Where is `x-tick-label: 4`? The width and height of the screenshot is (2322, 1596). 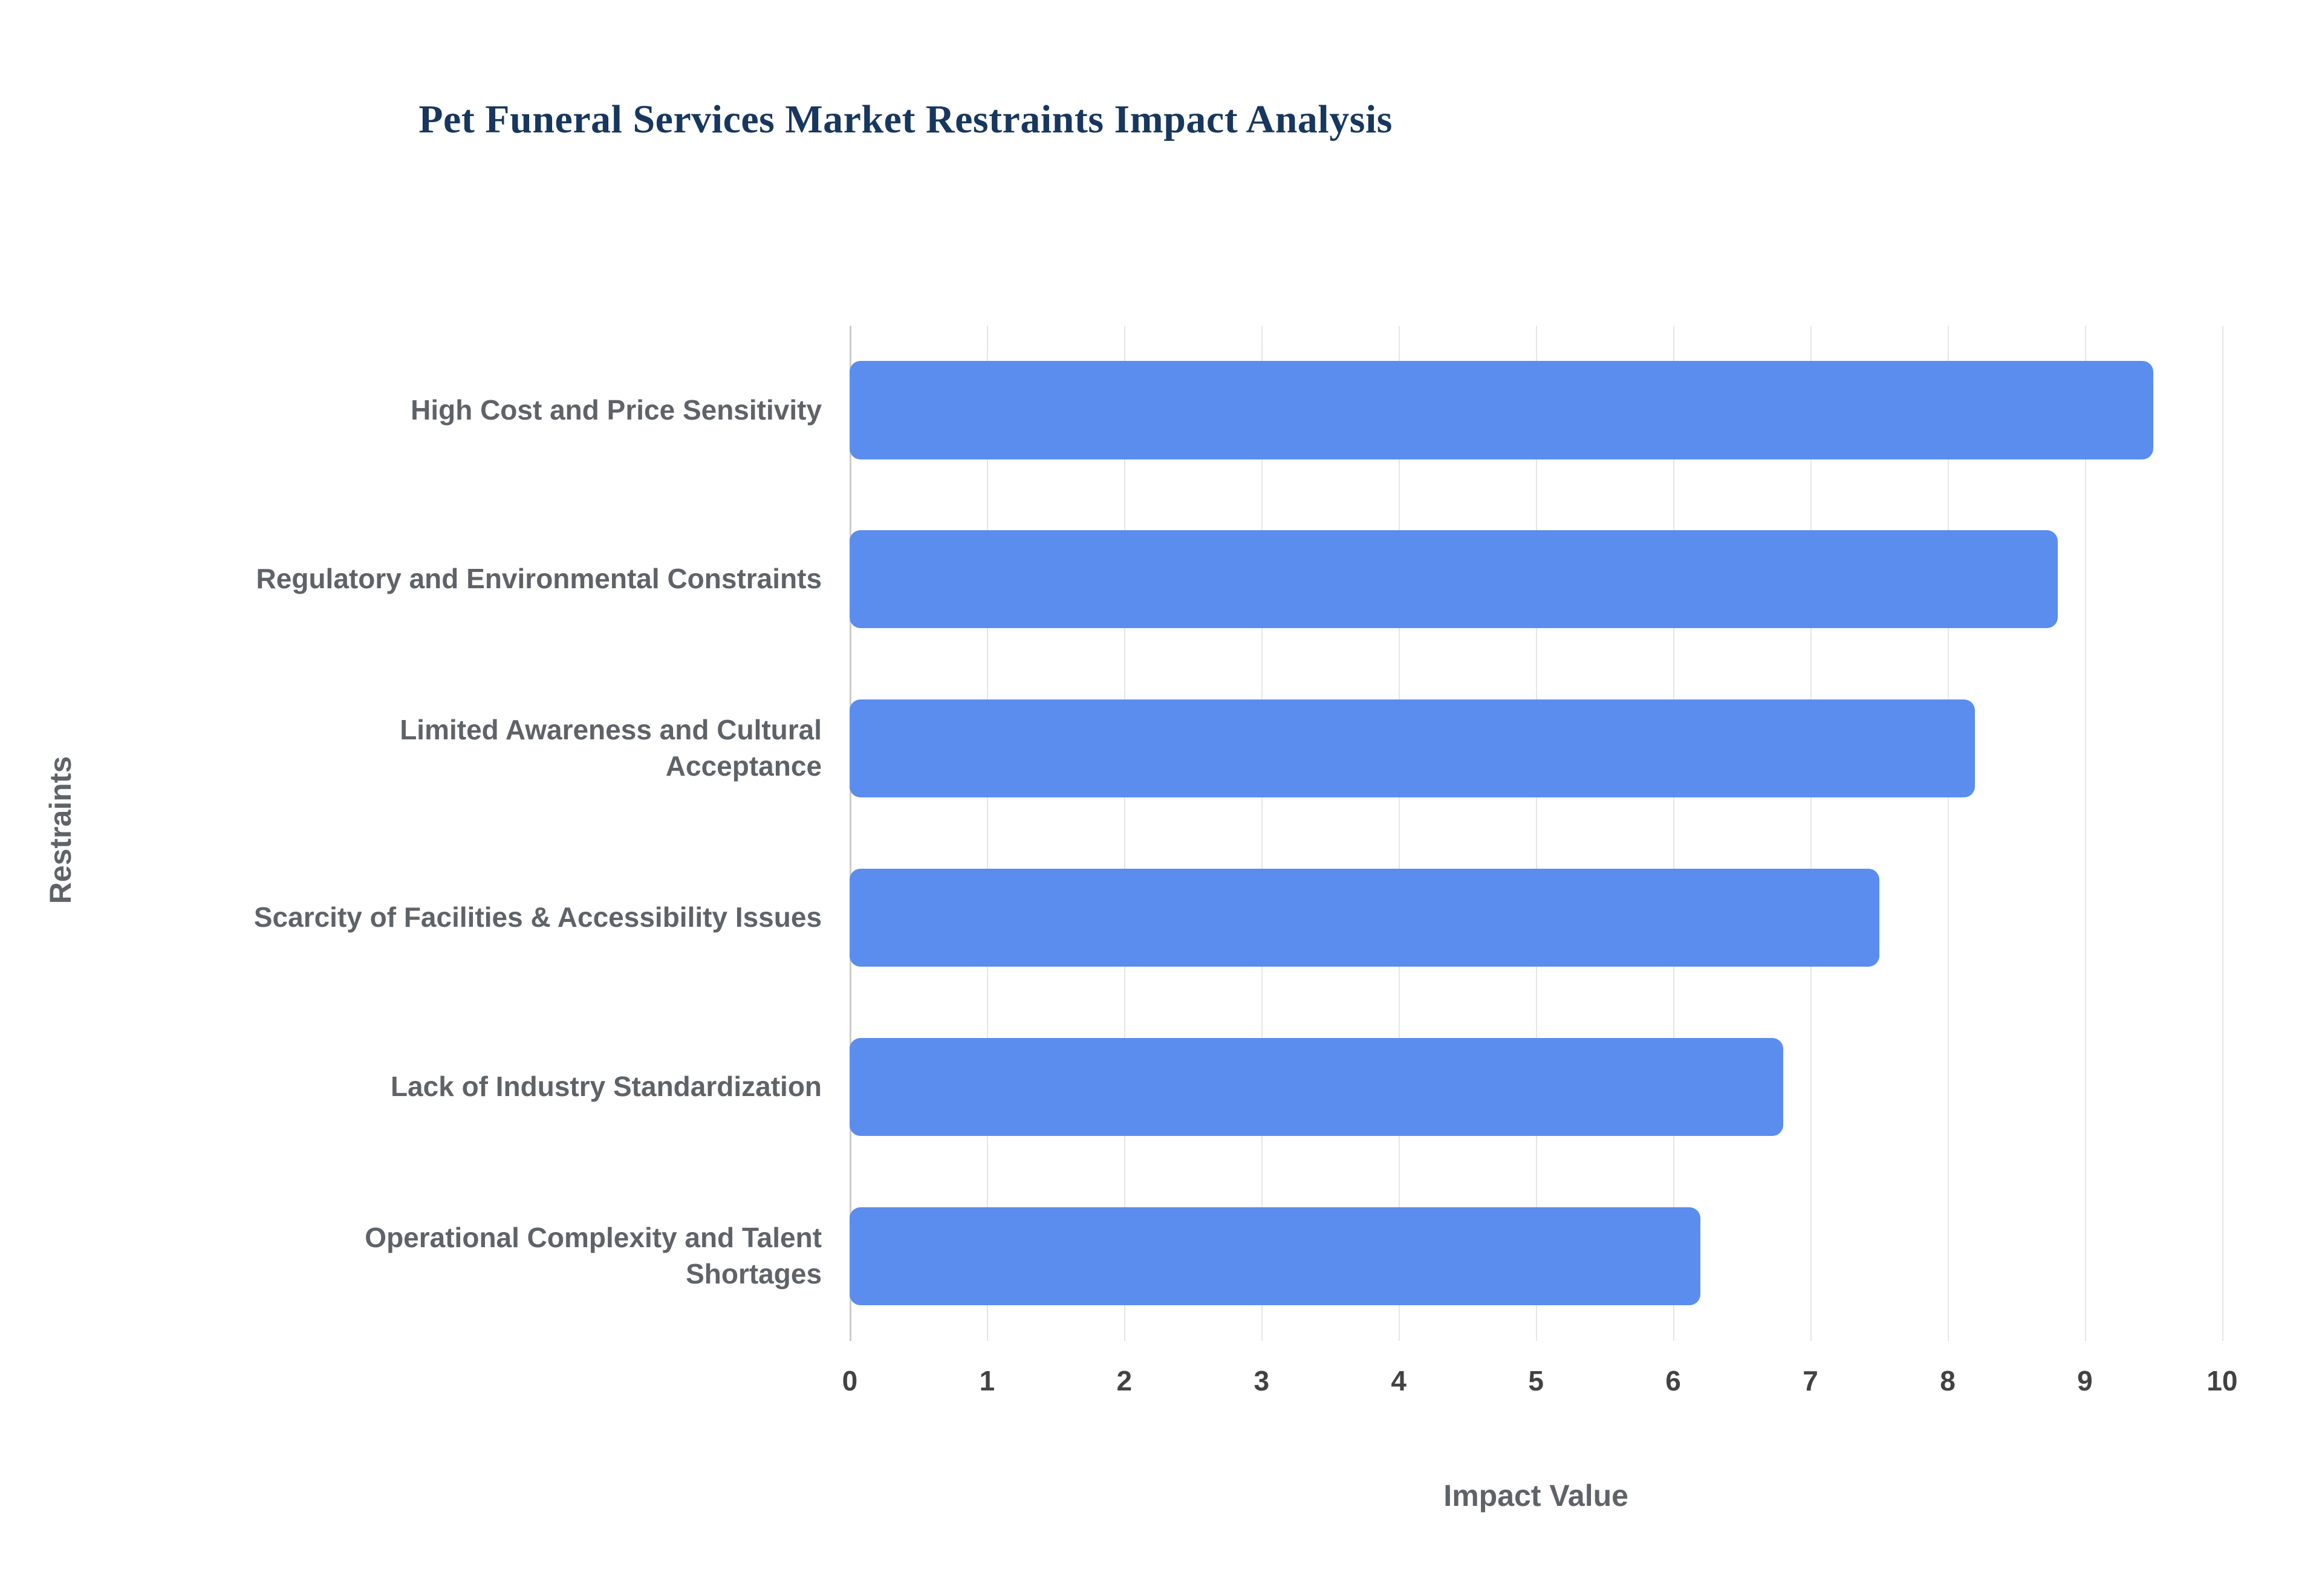 x-tick-label: 4 is located at coordinates (1399, 1381).